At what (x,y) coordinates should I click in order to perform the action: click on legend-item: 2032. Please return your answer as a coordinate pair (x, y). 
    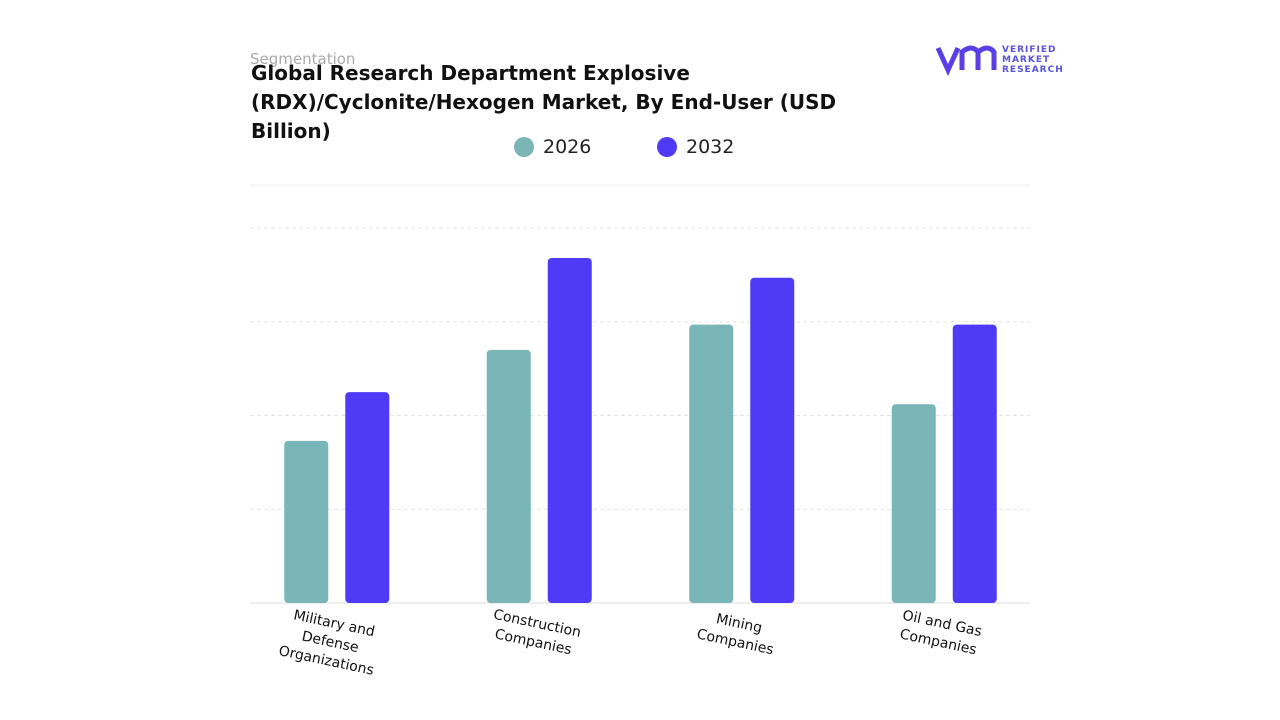
    Looking at the image, I should click on (695, 147).